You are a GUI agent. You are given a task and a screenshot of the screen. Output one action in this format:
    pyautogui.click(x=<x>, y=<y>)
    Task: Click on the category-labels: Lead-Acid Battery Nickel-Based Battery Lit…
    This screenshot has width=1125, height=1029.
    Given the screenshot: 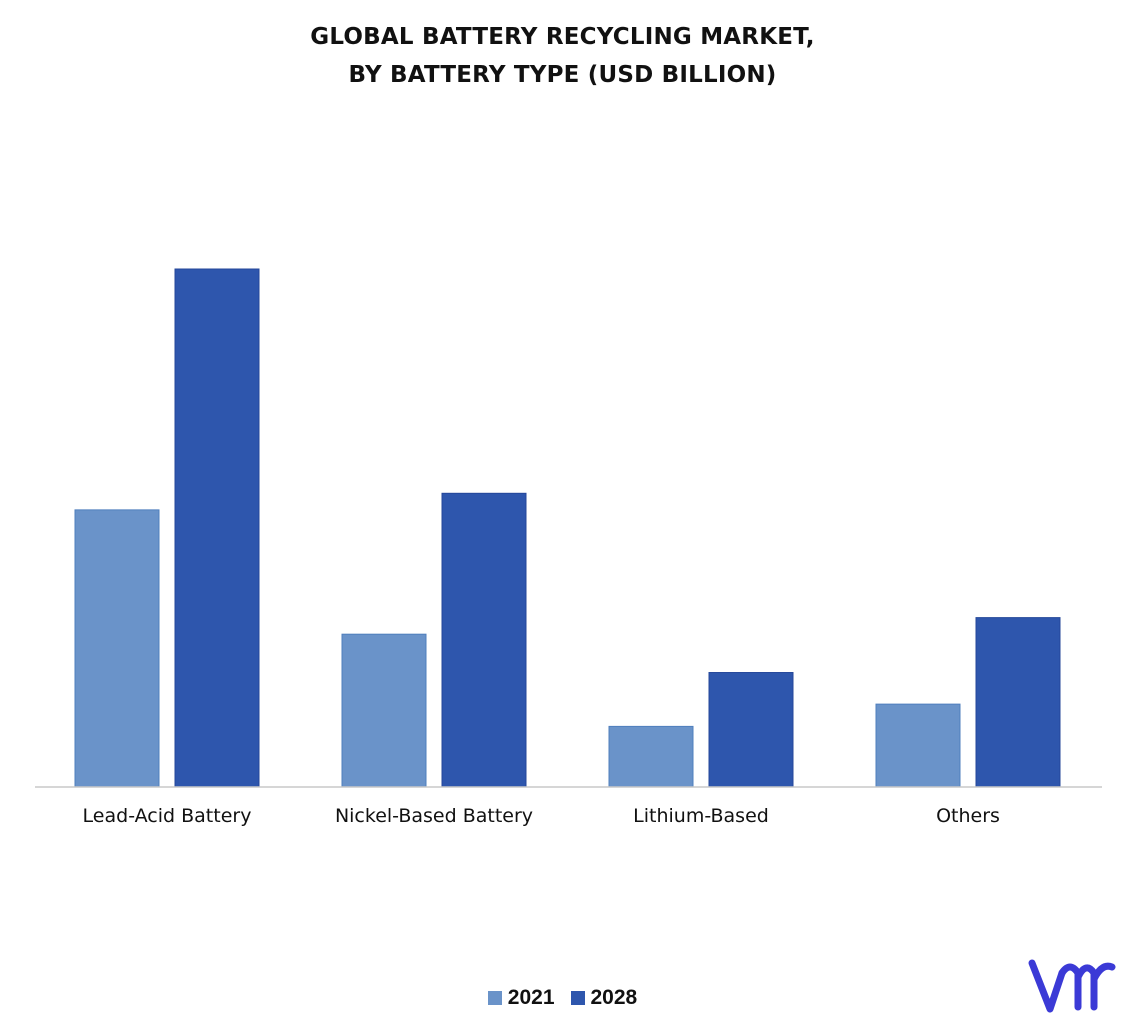 What is the action you would take?
    pyautogui.click(x=541, y=816)
    